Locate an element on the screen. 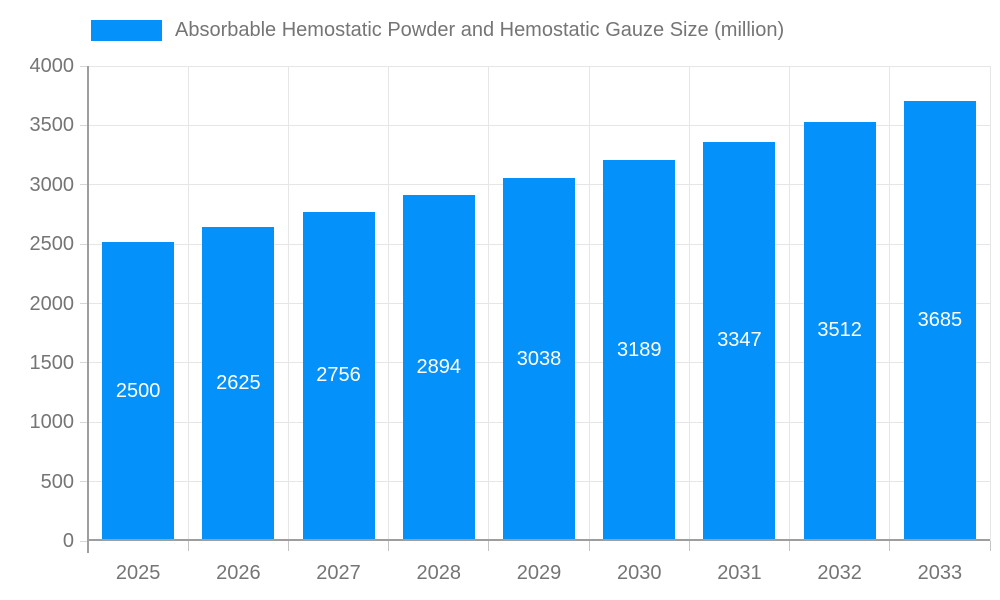  x-axis-label: 2027 is located at coordinates (338, 573).